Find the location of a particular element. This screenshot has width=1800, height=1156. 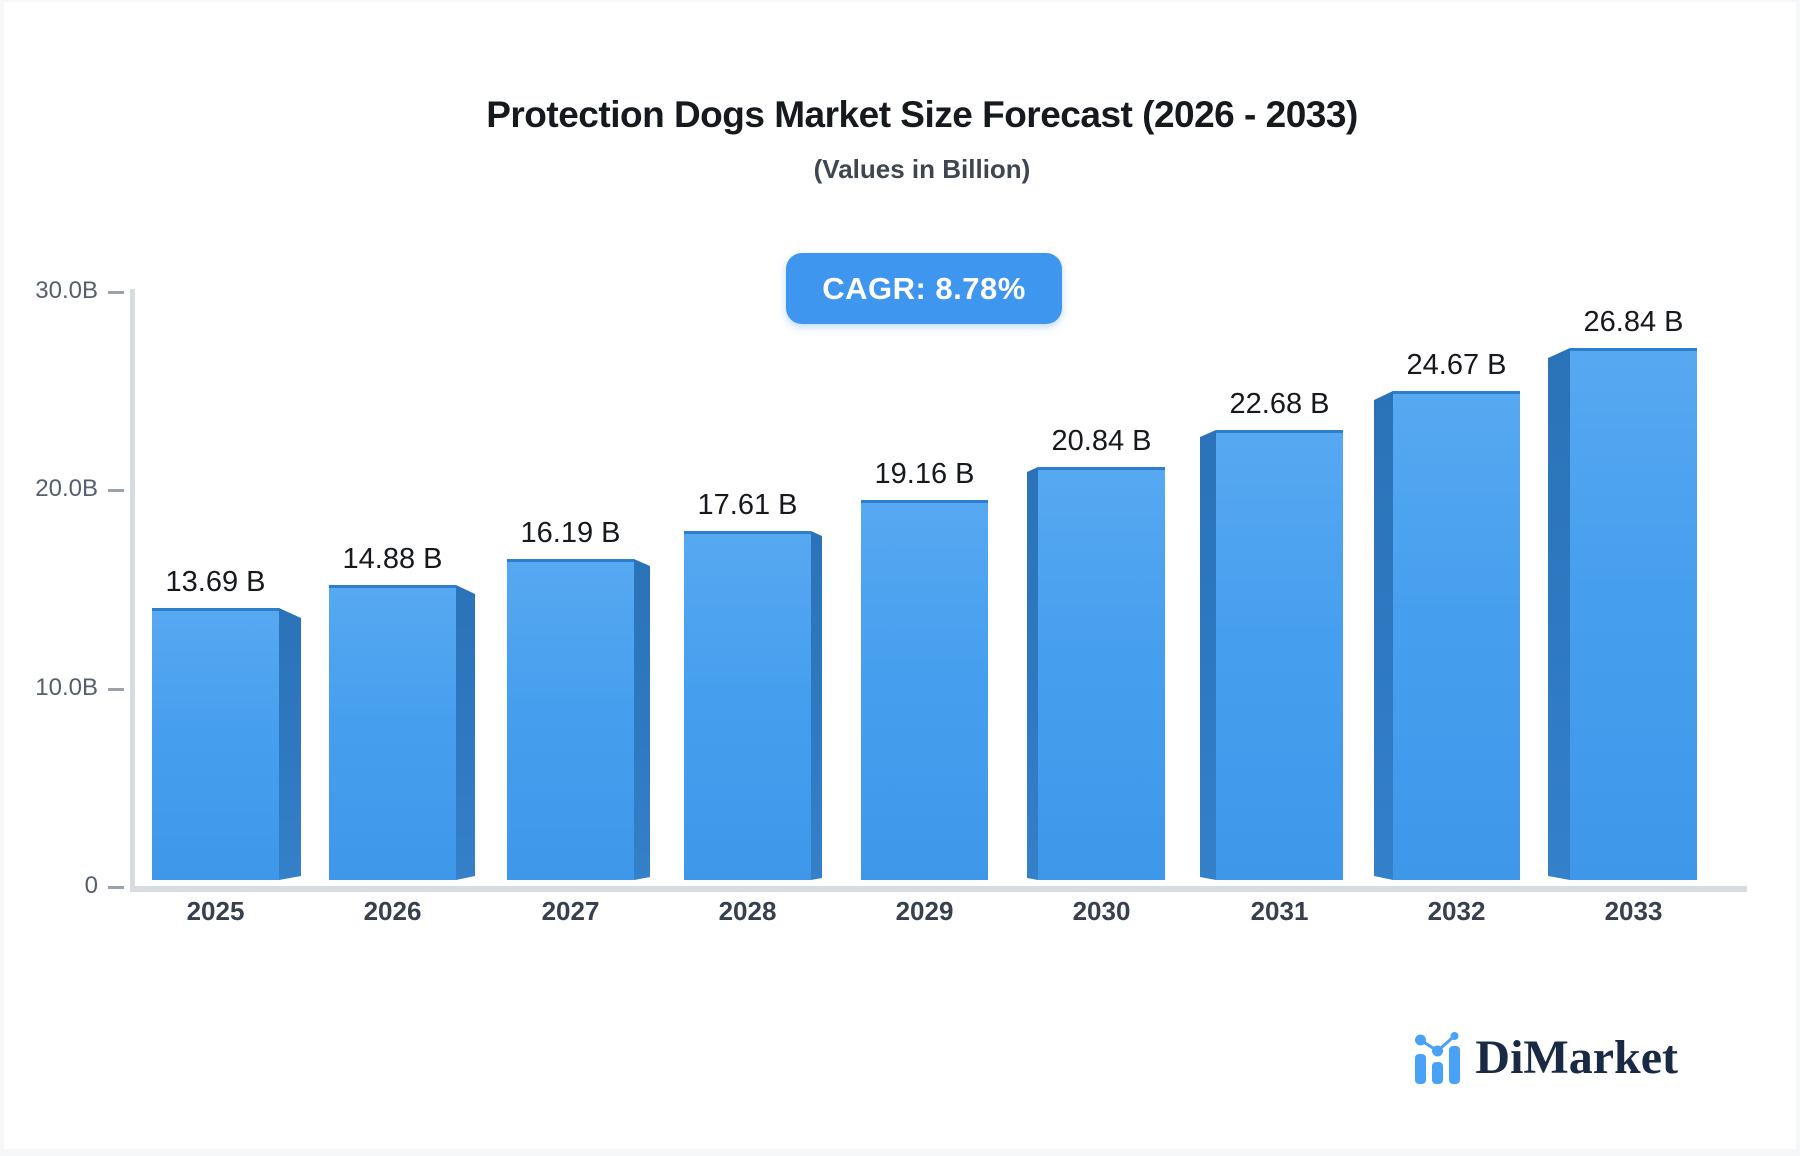

x-axis-category-label: 2033 is located at coordinates (1633, 911).